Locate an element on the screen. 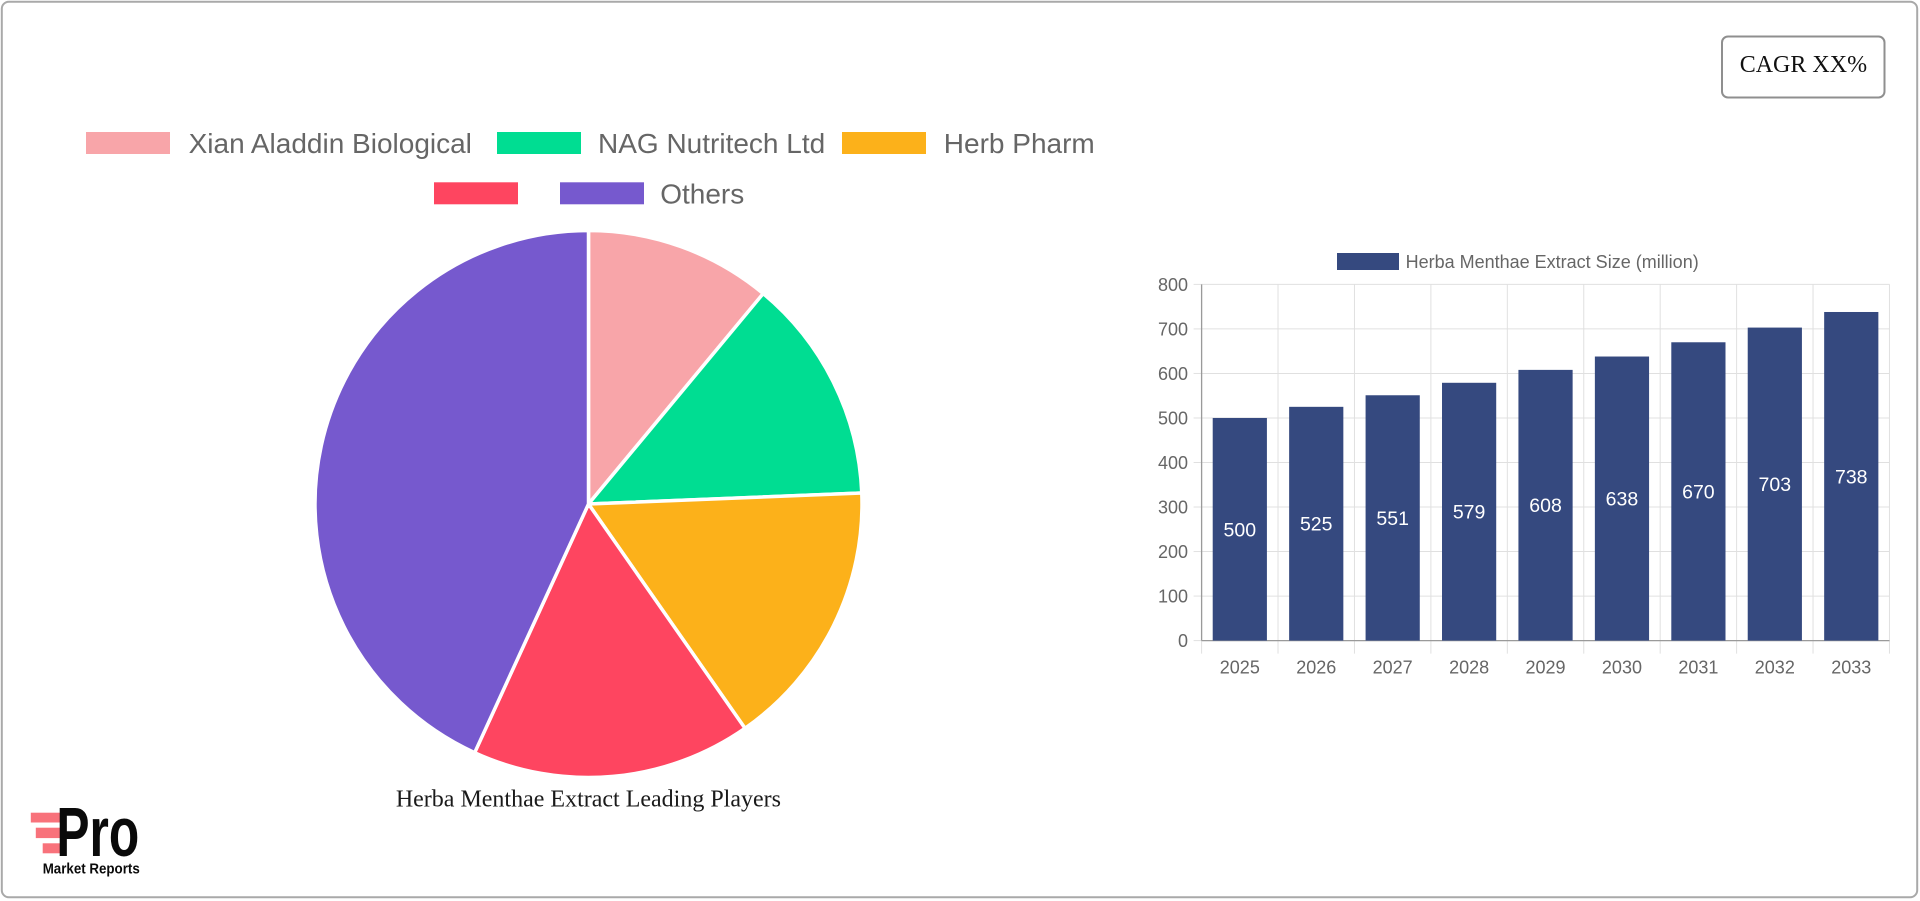 The width and height of the screenshot is (1920, 901). svg-text: 638 is located at coordinates (1622, 500).